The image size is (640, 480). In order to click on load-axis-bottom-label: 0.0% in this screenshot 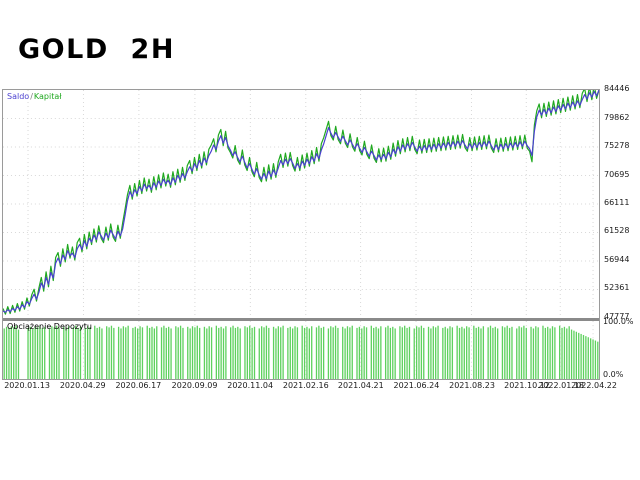, I will do `click(613, 374)`.